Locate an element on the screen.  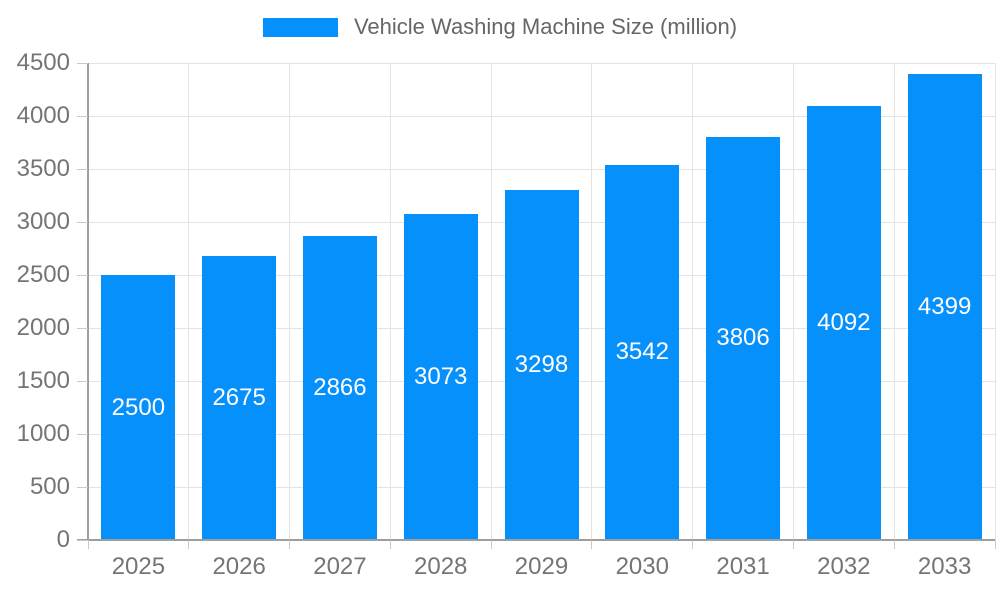
x-axis-label: 2032 is located at coordinates (844, 566).